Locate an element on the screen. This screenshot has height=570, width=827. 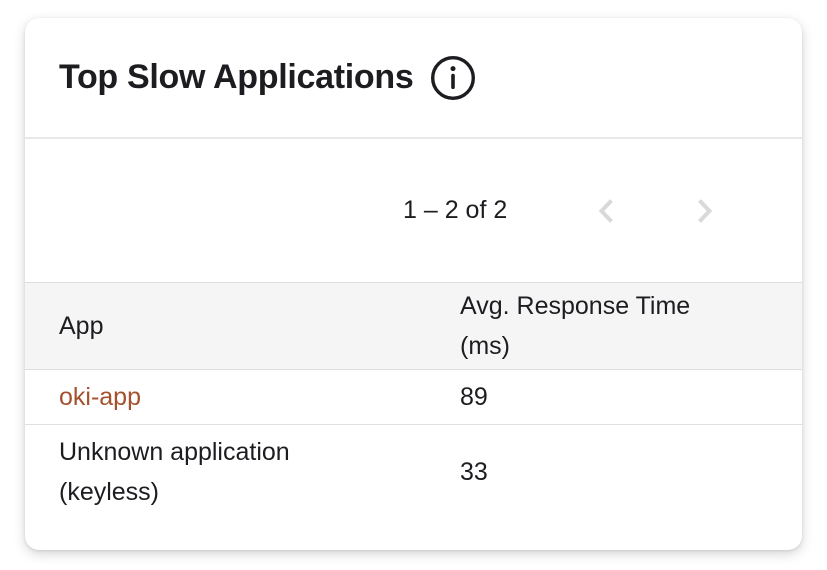
app-name: Unknown application (keyless) is located at coordinates (174, 472).